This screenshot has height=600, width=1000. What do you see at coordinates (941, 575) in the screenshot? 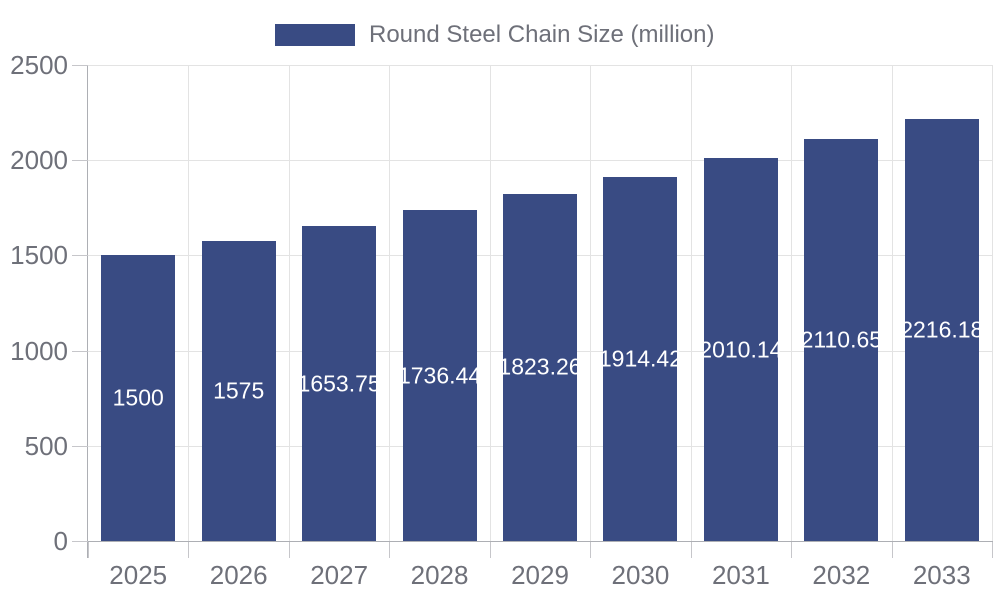
I see `x-axis-label: 2033` at bounding box center [941, 575].